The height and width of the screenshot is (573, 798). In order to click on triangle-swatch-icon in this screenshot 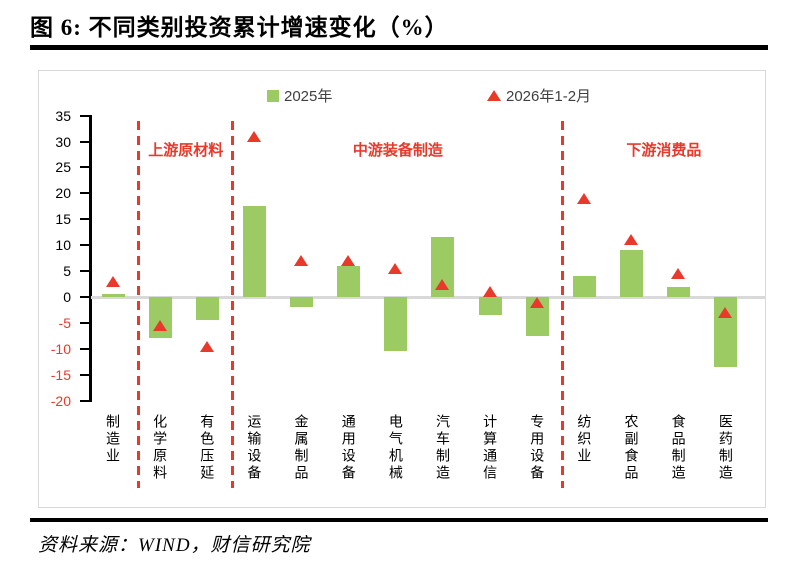, I will do `click(494, 95)`.